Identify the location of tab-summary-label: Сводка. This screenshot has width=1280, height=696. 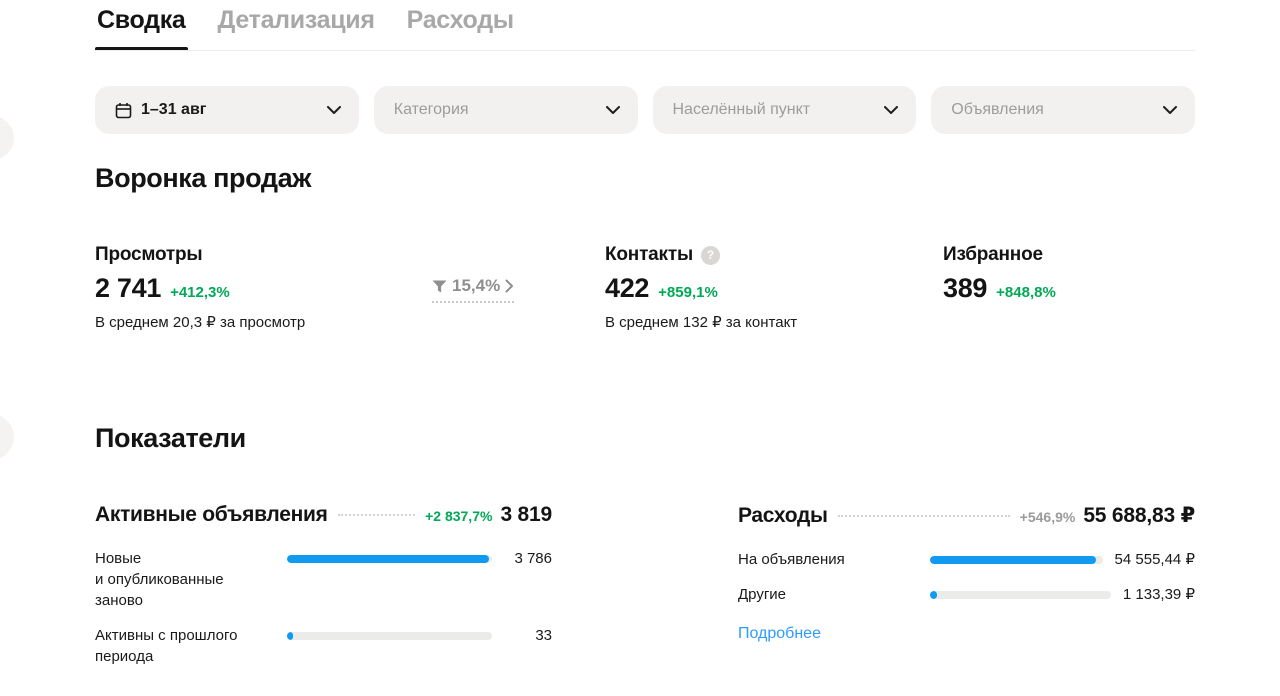
(141, 20).